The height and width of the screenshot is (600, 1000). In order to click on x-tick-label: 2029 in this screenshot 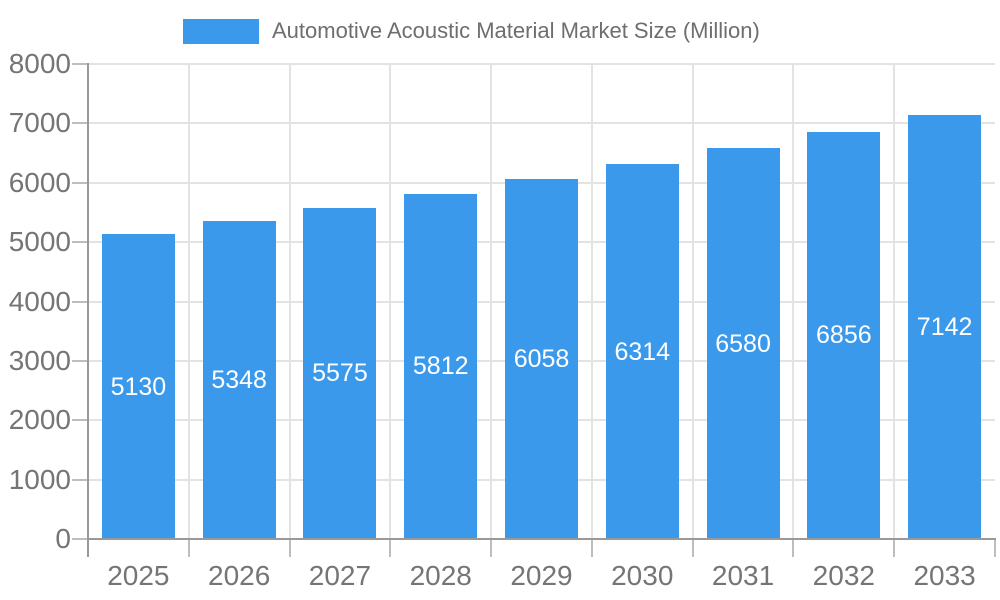, I will do `click(541, 575)`.